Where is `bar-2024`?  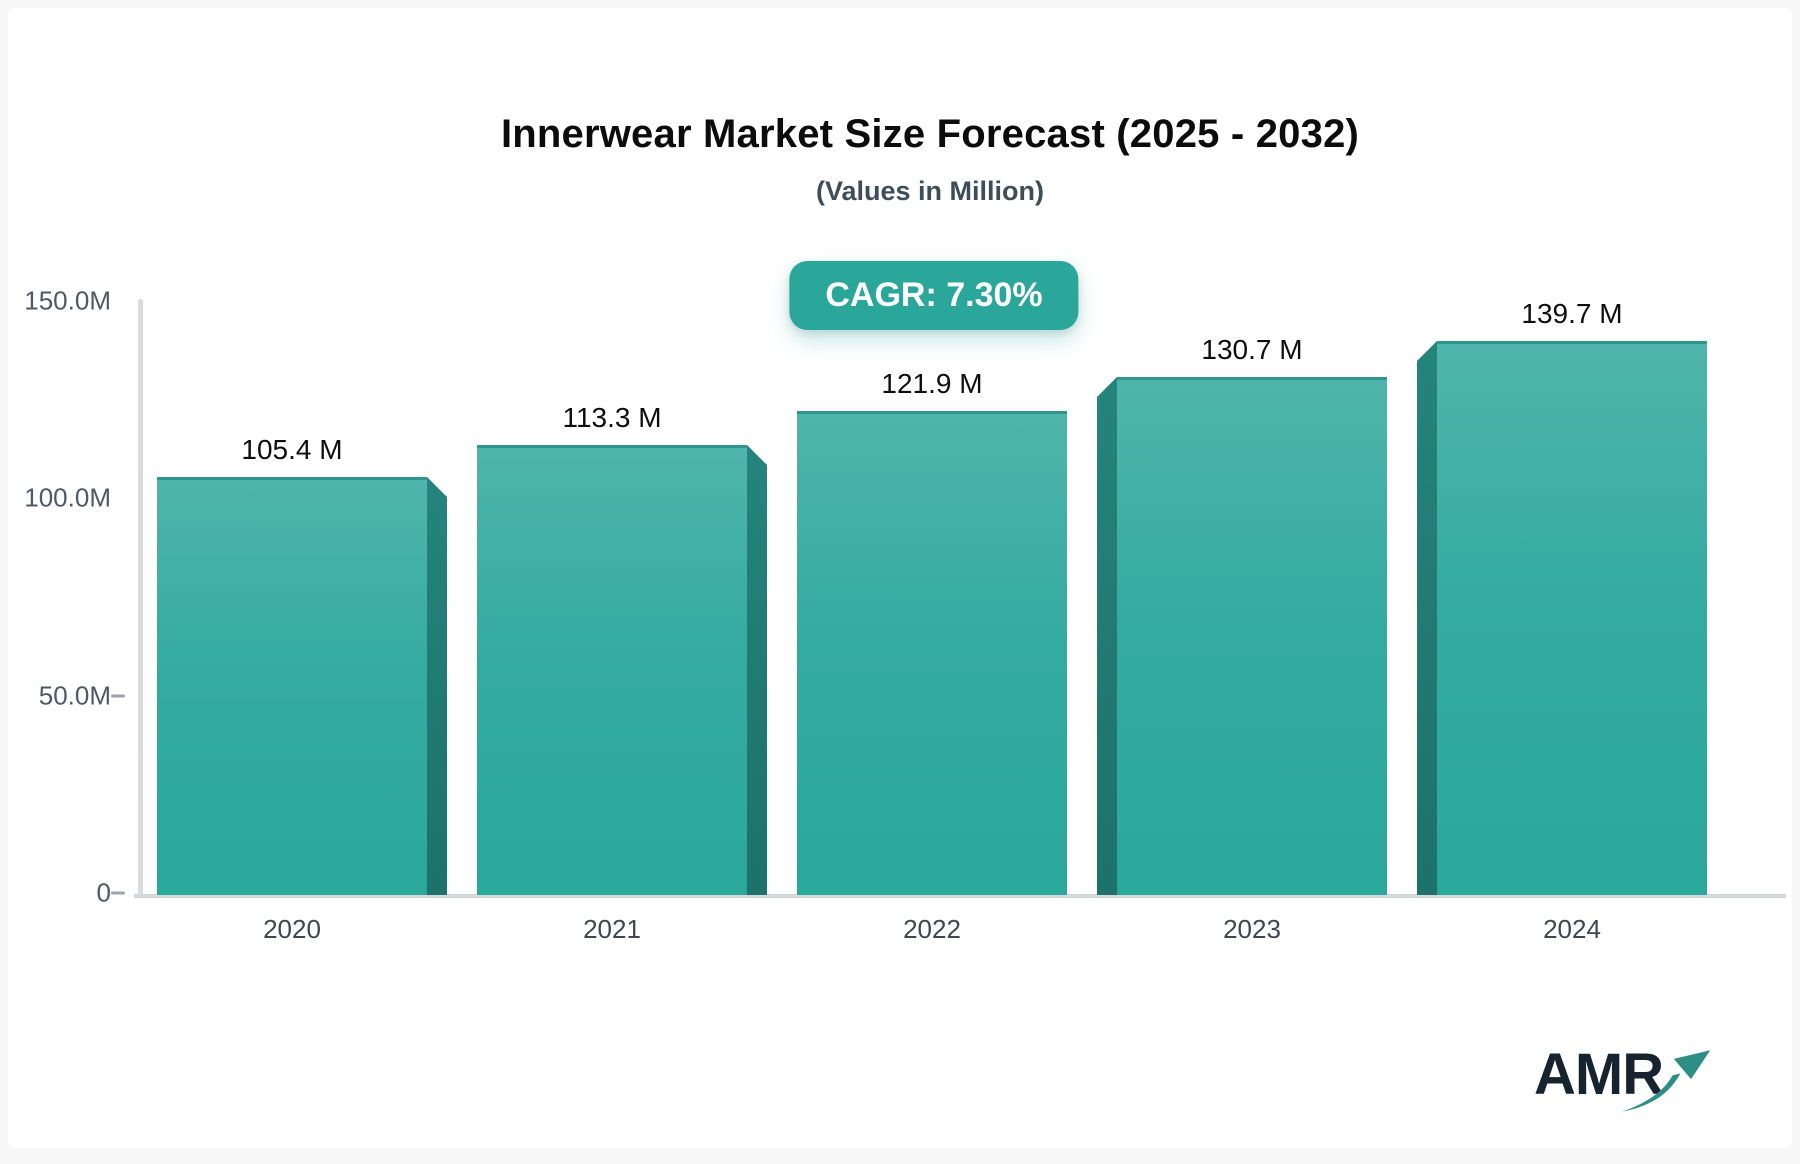
bar-2024 is located at coordinates (1572, 618).